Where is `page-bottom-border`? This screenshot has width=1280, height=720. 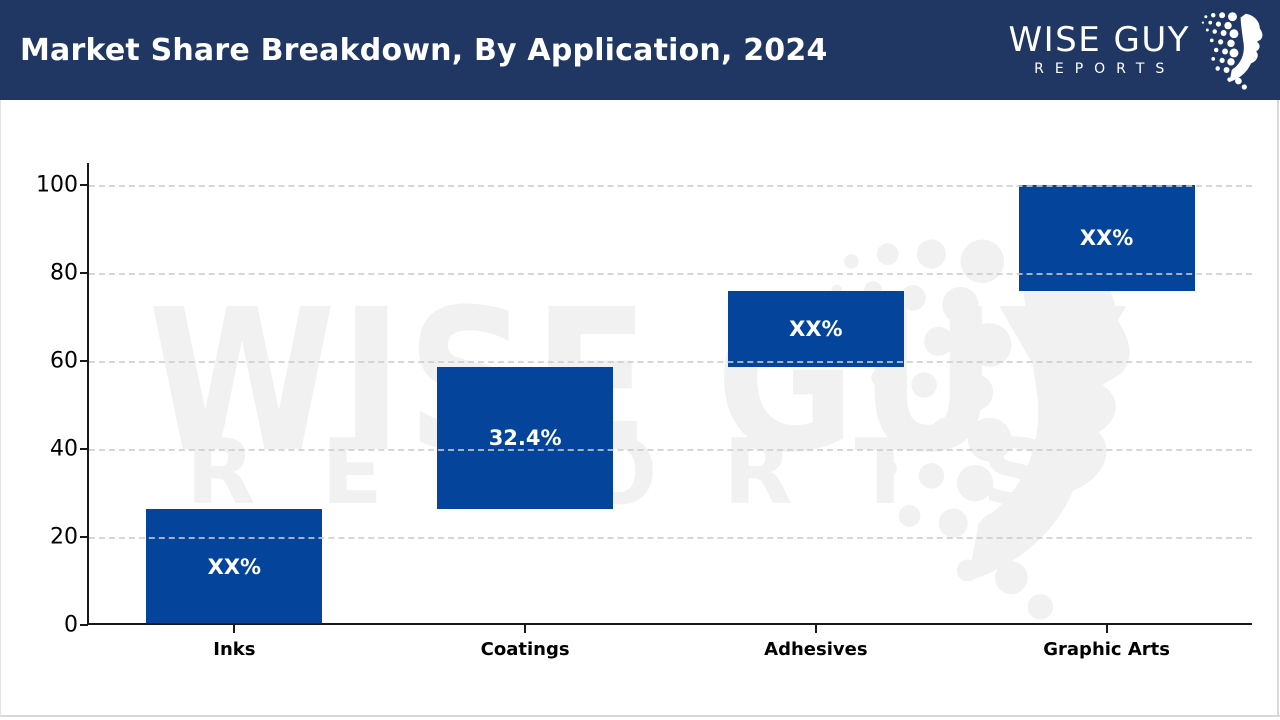 page-bottom-border is located at coordinates (640, 716).